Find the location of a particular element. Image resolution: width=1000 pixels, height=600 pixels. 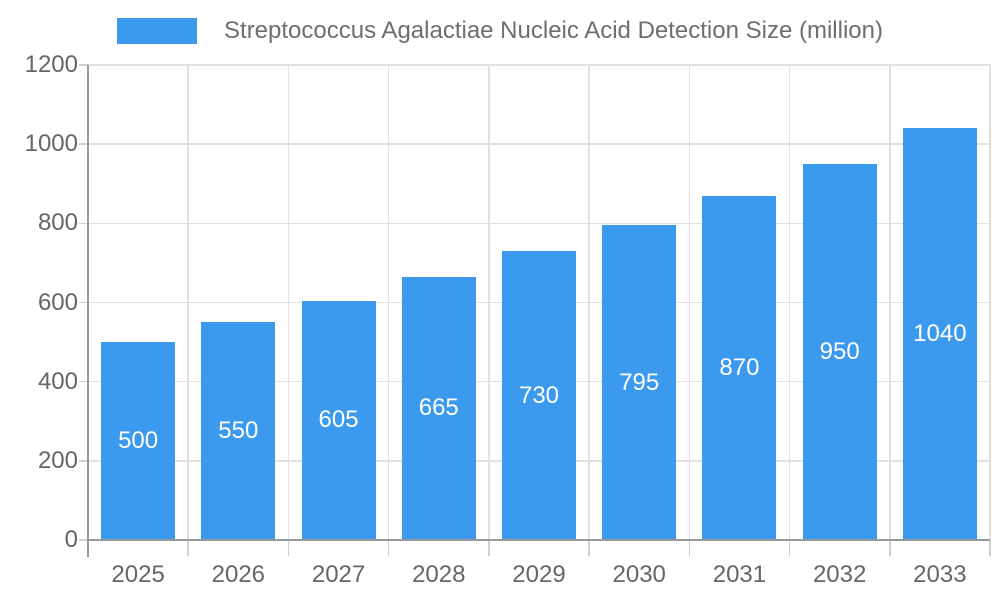

y-tick-label: 1000 is located at coordinates (51, 144).